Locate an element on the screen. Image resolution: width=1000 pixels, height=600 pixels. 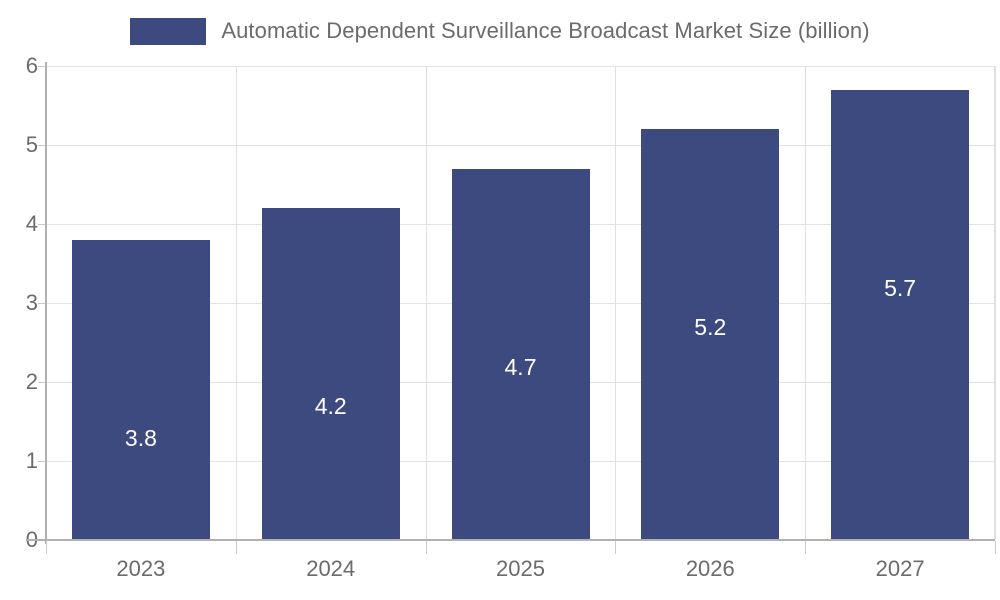
y-axis-tick-label: 3 is located at coordinates (31, 302).